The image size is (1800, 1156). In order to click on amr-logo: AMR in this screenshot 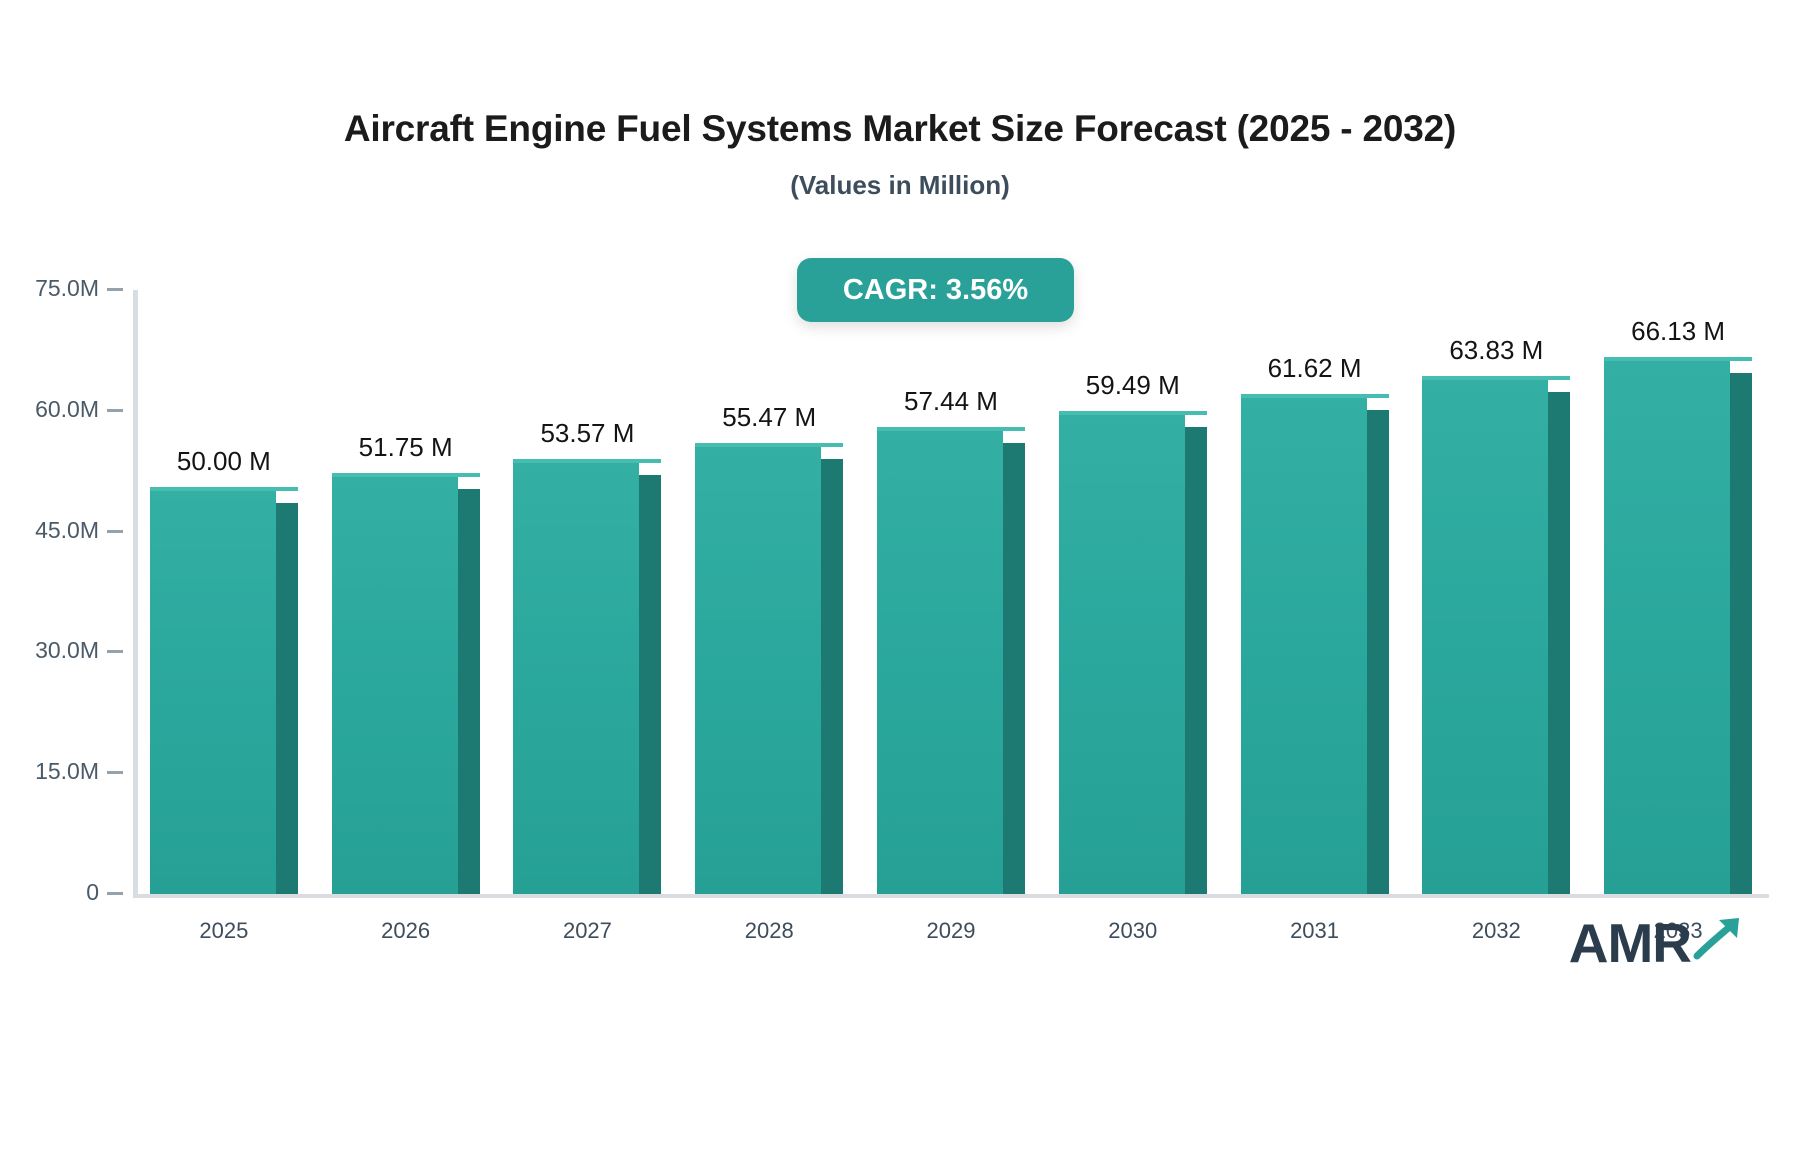, I will do `click(1657, 942)`.